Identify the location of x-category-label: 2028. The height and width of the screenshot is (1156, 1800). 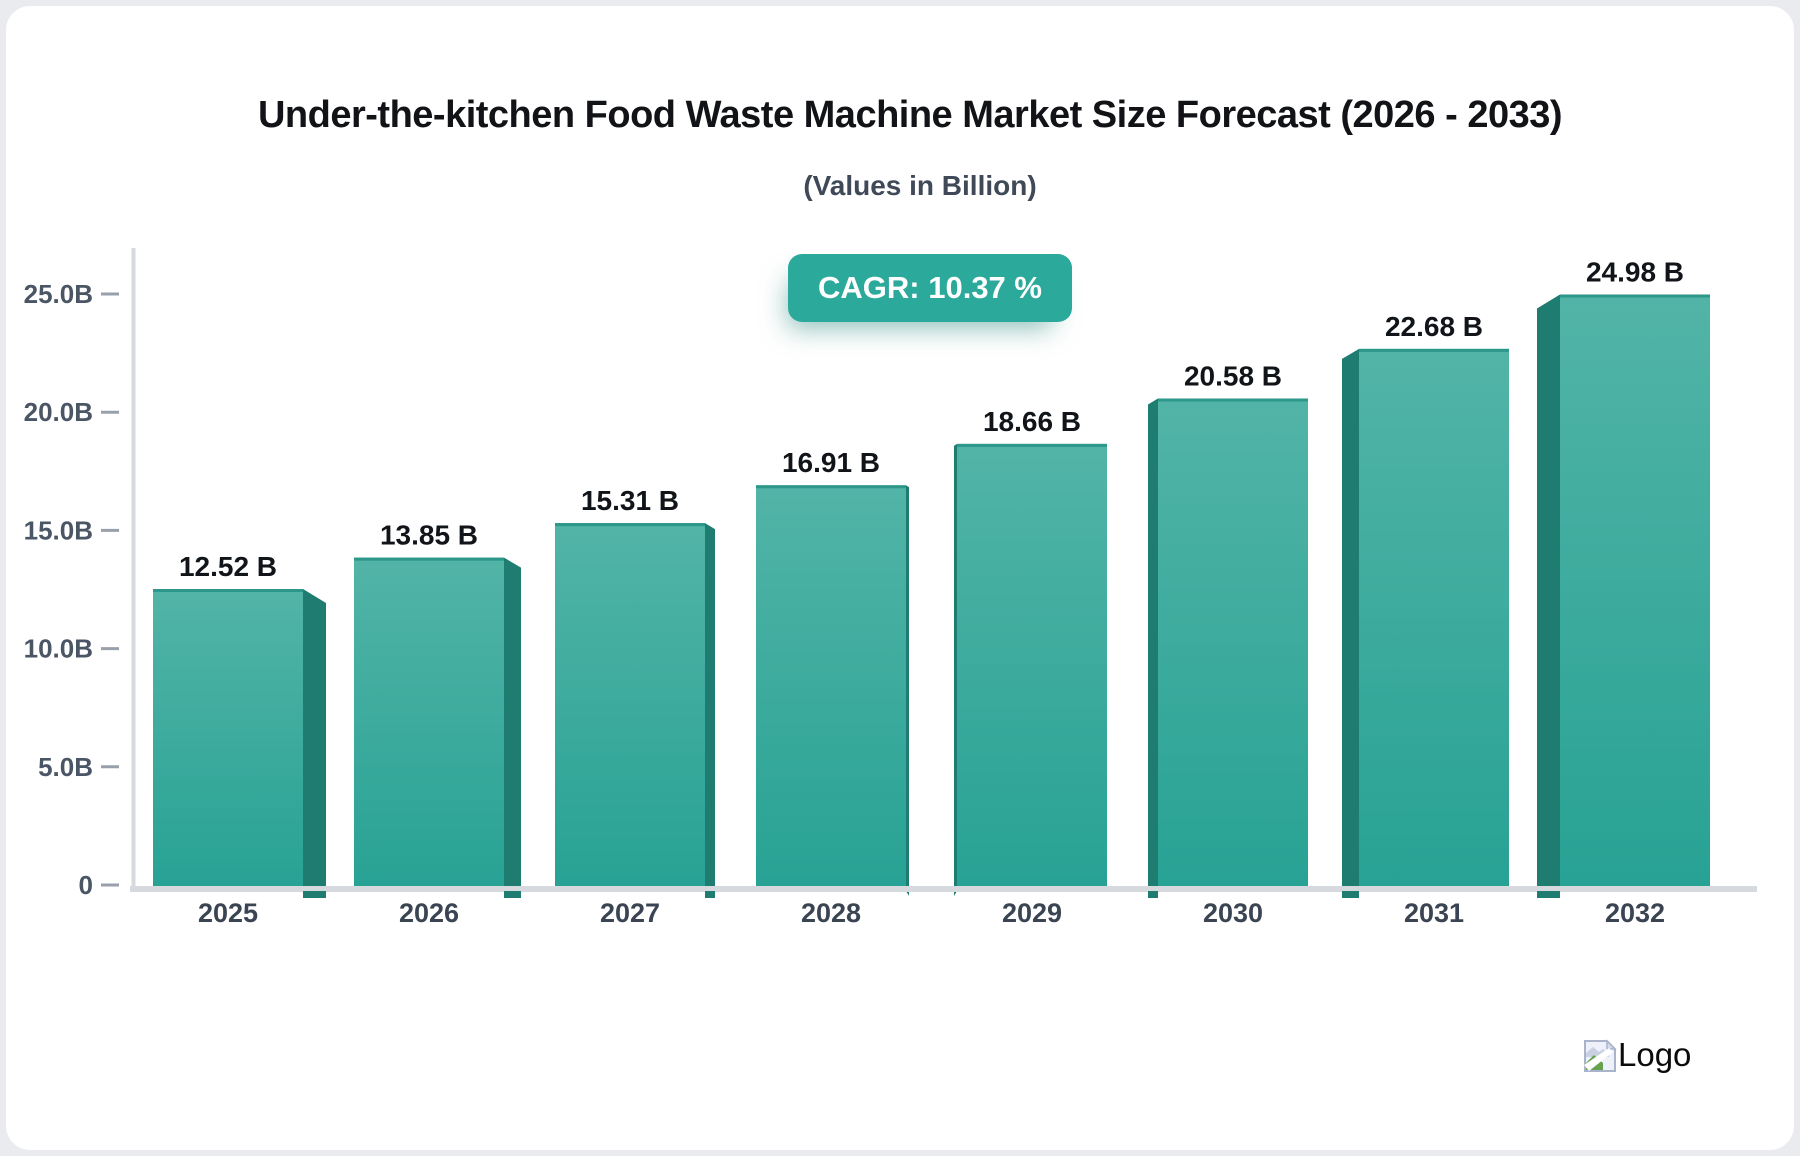
(831, 913).